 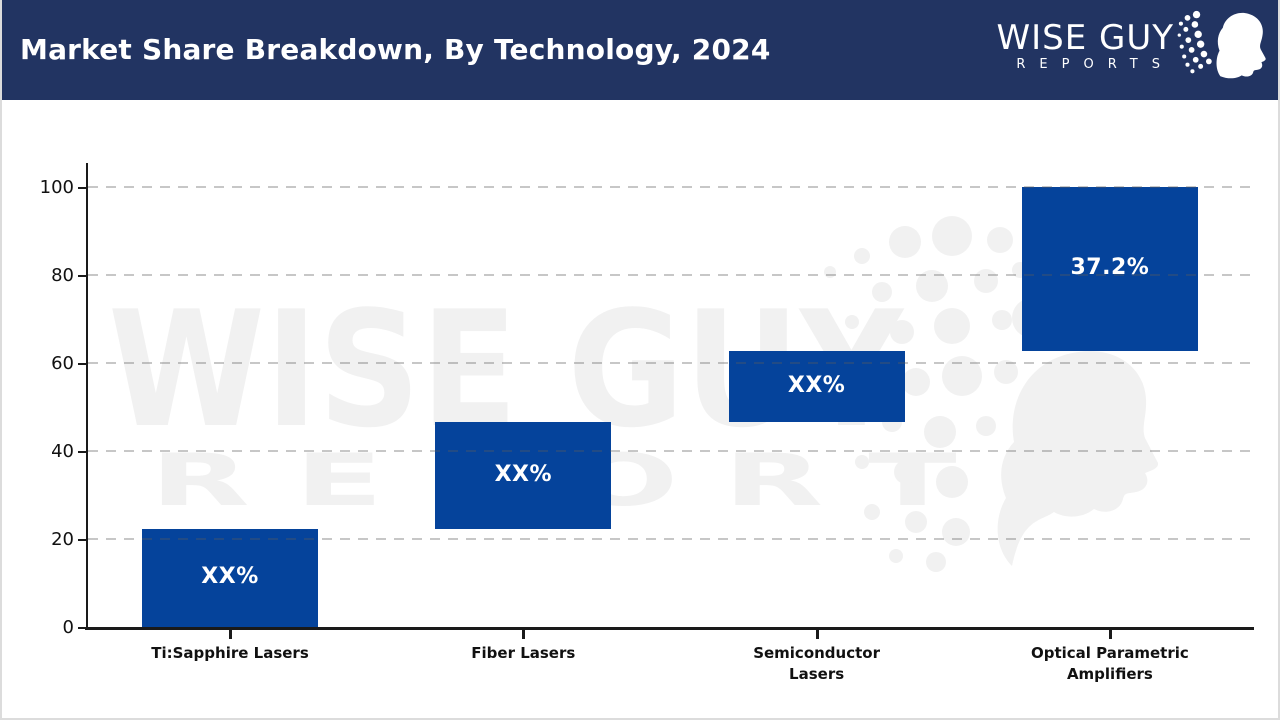 I want to click on y-tick-label-100: 100, so click(x=56, y=187).